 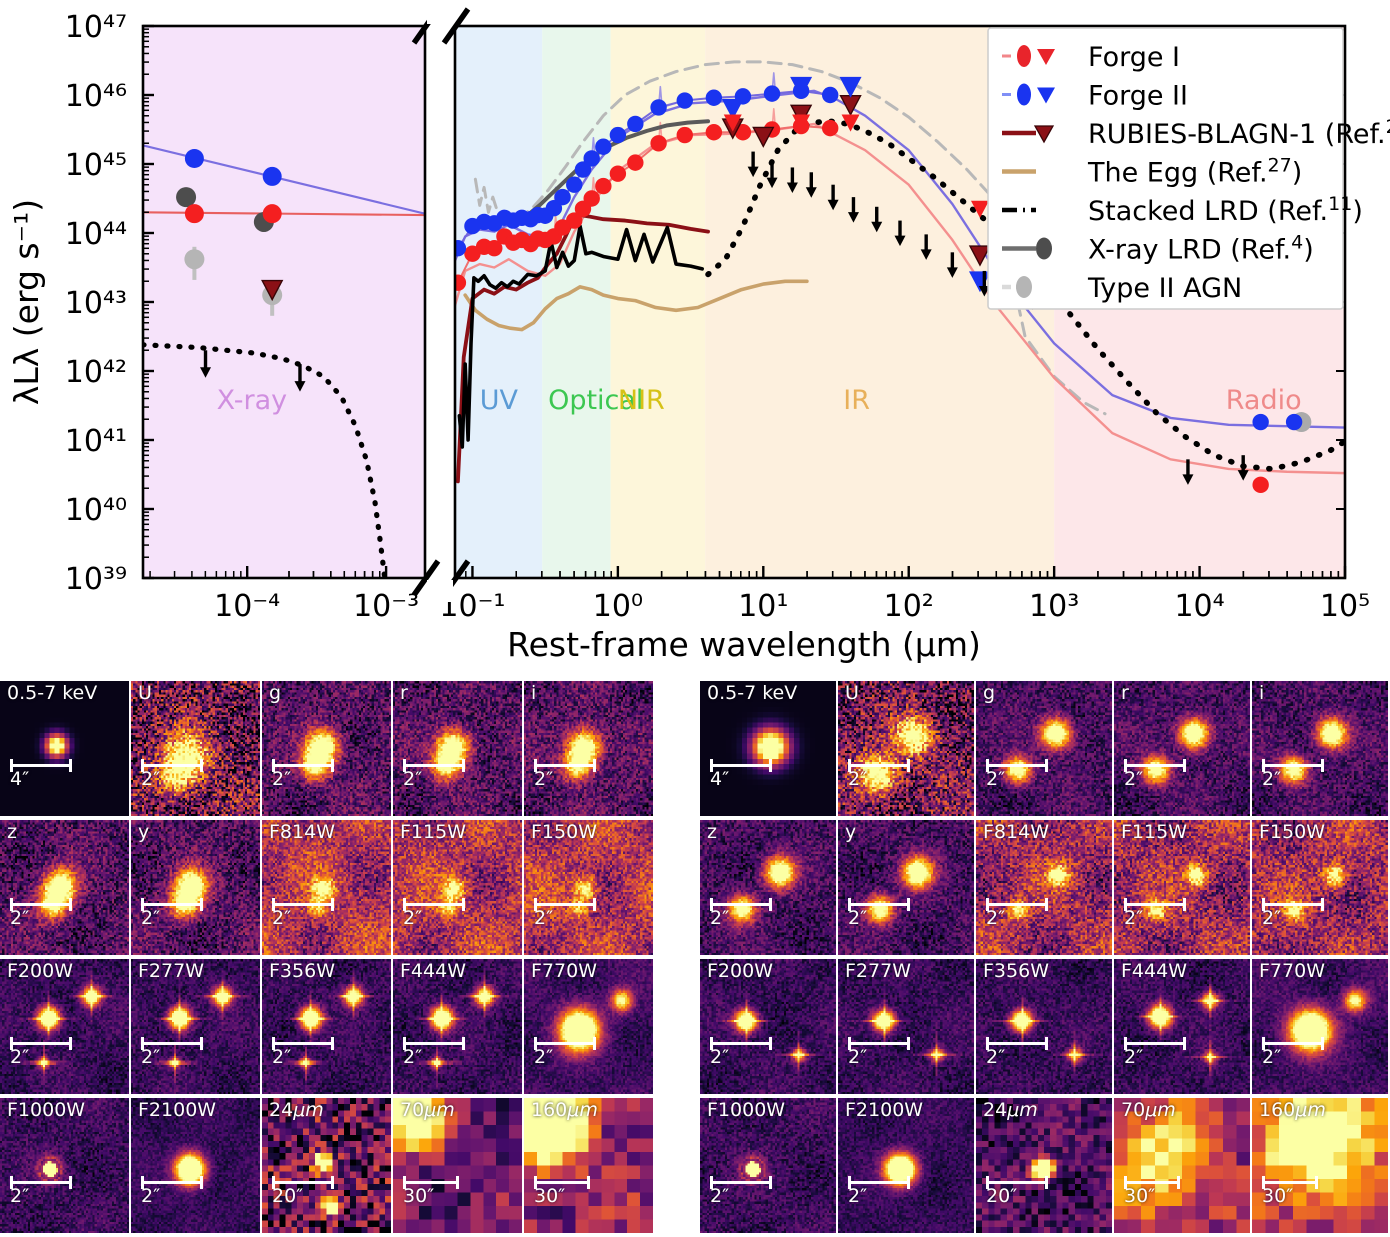 What do you see at coordinates (96, 510) in the screenshot?
I see `y-tick-label-7: 10⁴⁰` at bounding box center [96, 510].